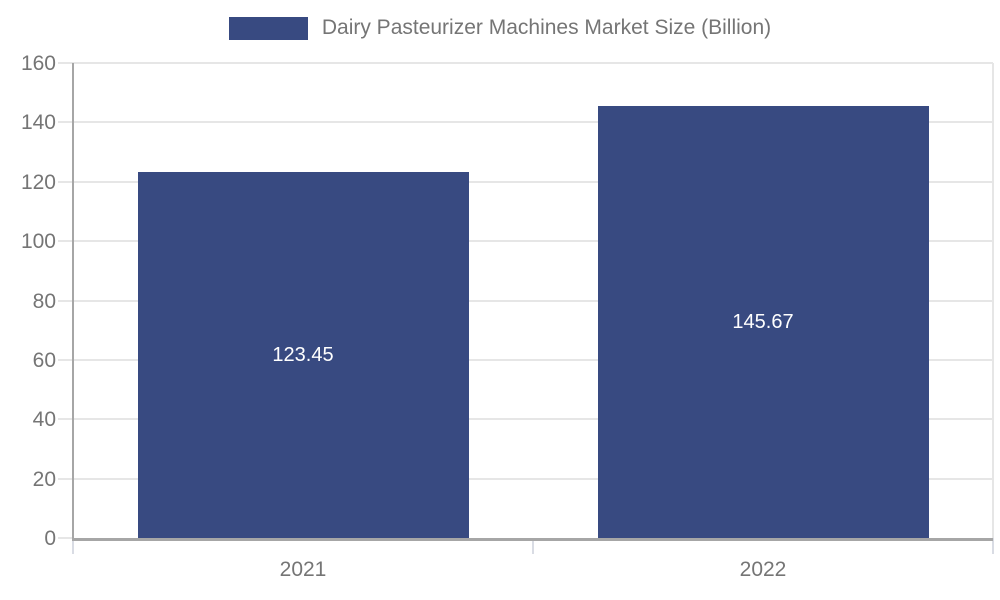 The height and width of the screenshot is (600, 1000). I want to click on y-axis-tick-label: 40, so click(44, 419).